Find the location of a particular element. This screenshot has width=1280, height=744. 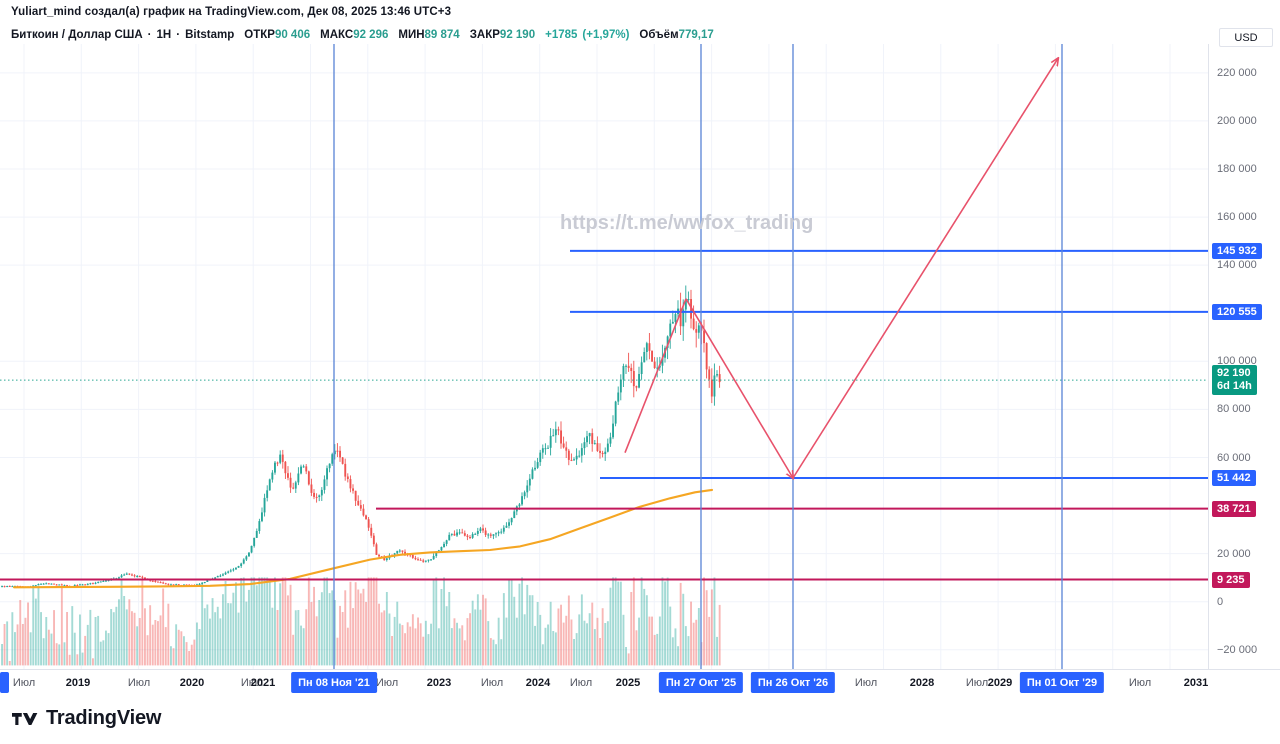

price-badge-last-price: 92 190 6d 14h is located at coordinates (1234, 380).